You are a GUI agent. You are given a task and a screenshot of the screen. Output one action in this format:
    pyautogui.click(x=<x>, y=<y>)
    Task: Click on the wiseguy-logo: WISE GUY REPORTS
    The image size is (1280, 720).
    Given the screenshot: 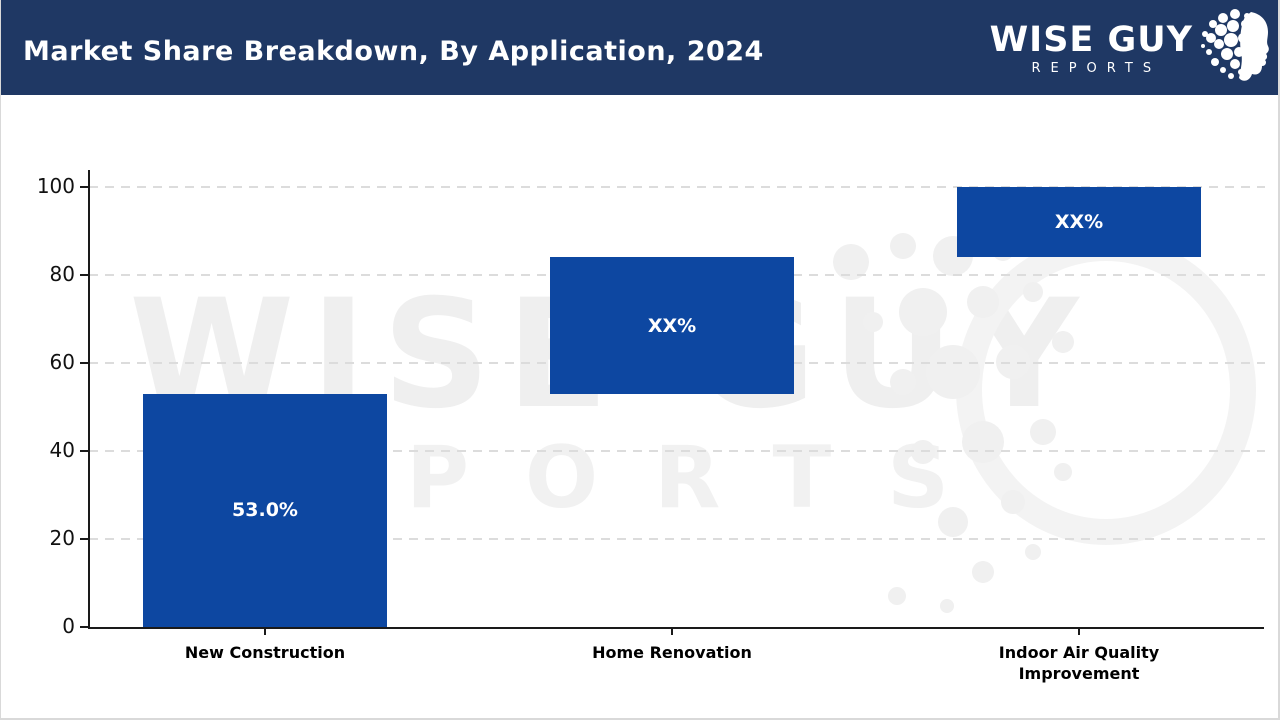 What is the action you would take?
    pyautogui.click(x=1130, y=48)
    